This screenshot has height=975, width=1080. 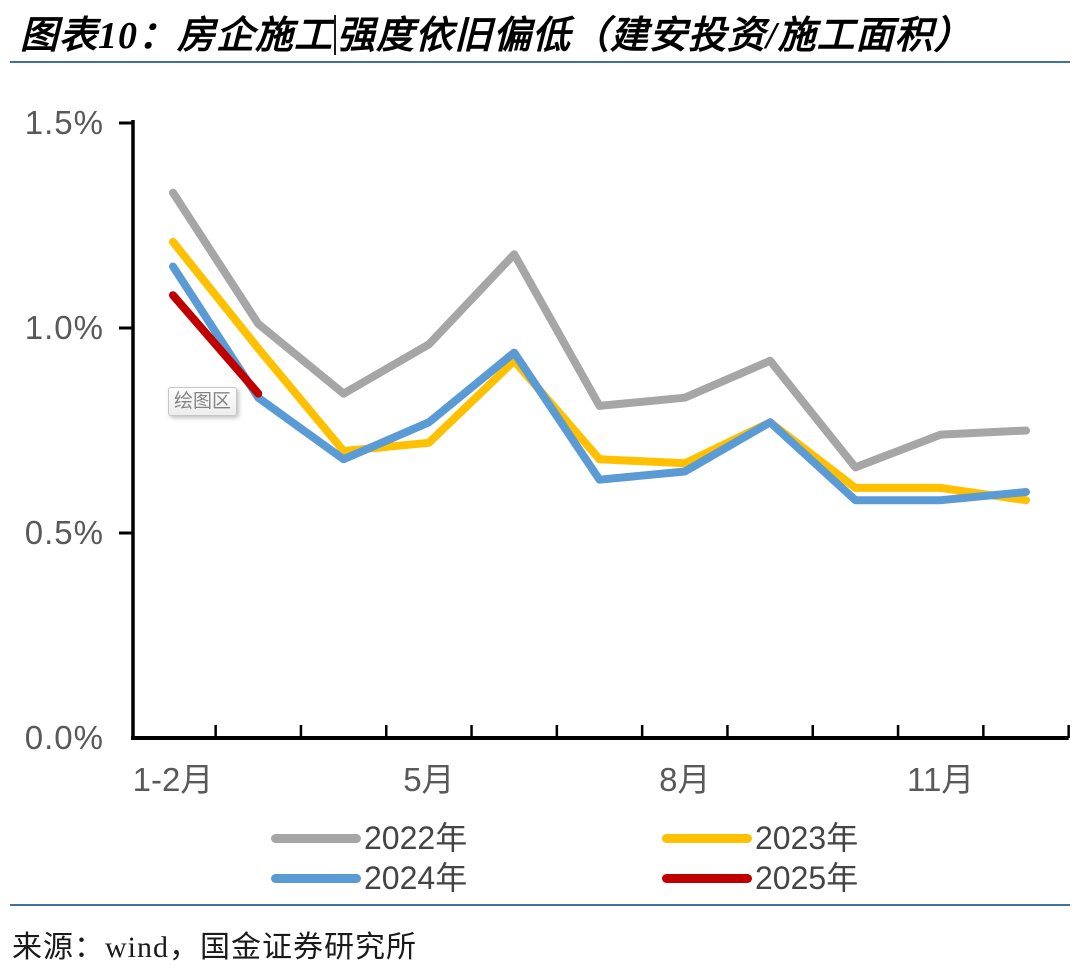 What do you see at coordinates (64, 737) in the screenshot?
I see `y-tick-label: 0.0%` at bounding box center [64, 737].